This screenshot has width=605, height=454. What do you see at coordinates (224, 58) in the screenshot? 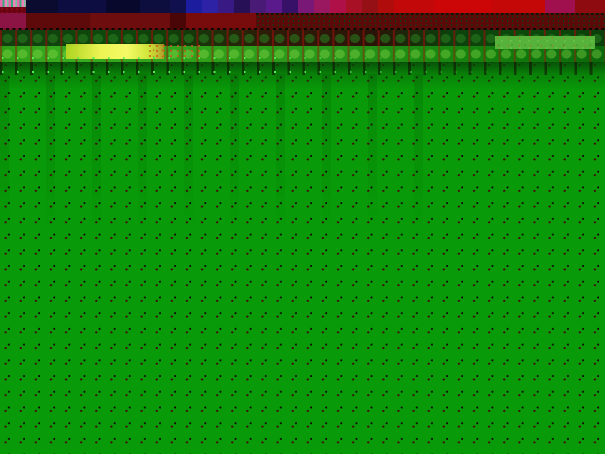
I see `spark-dot-row-upper` at bounding box center [224, 58].